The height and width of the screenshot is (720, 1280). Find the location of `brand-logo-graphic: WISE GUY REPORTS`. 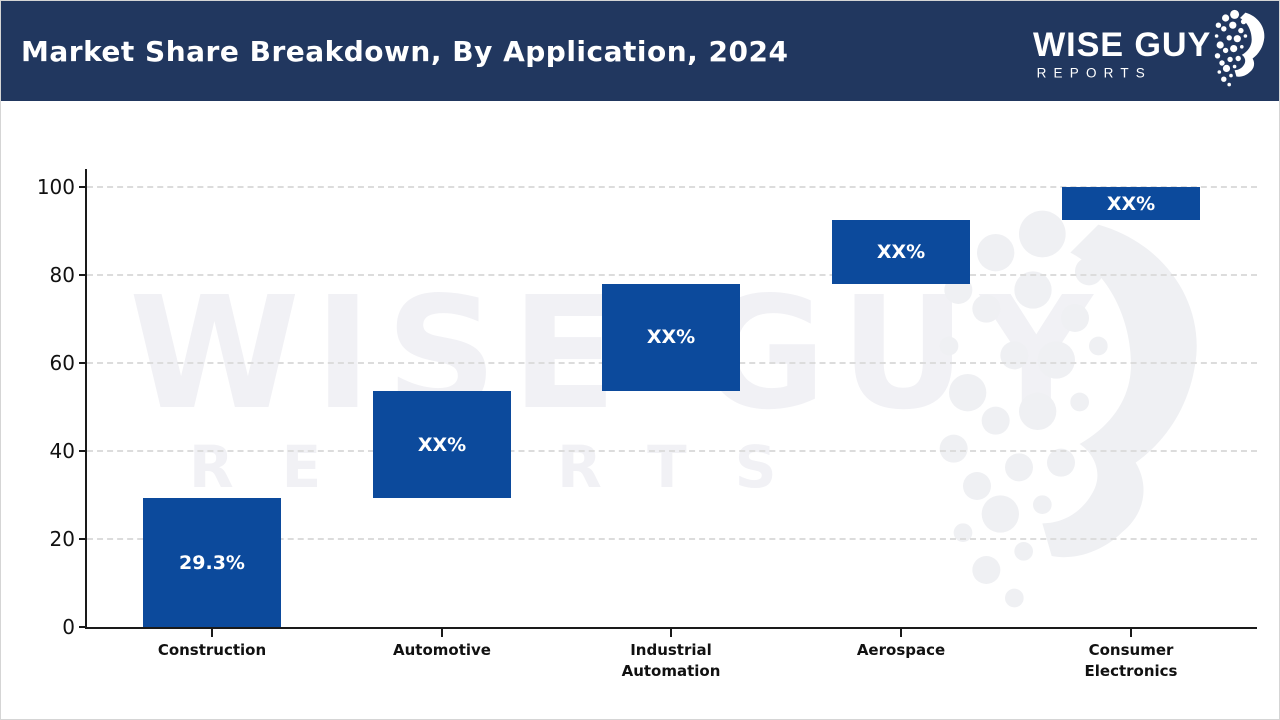

brand-logo-graphic: WISE GUY REPORTS is located at coordinates (1149, 47).